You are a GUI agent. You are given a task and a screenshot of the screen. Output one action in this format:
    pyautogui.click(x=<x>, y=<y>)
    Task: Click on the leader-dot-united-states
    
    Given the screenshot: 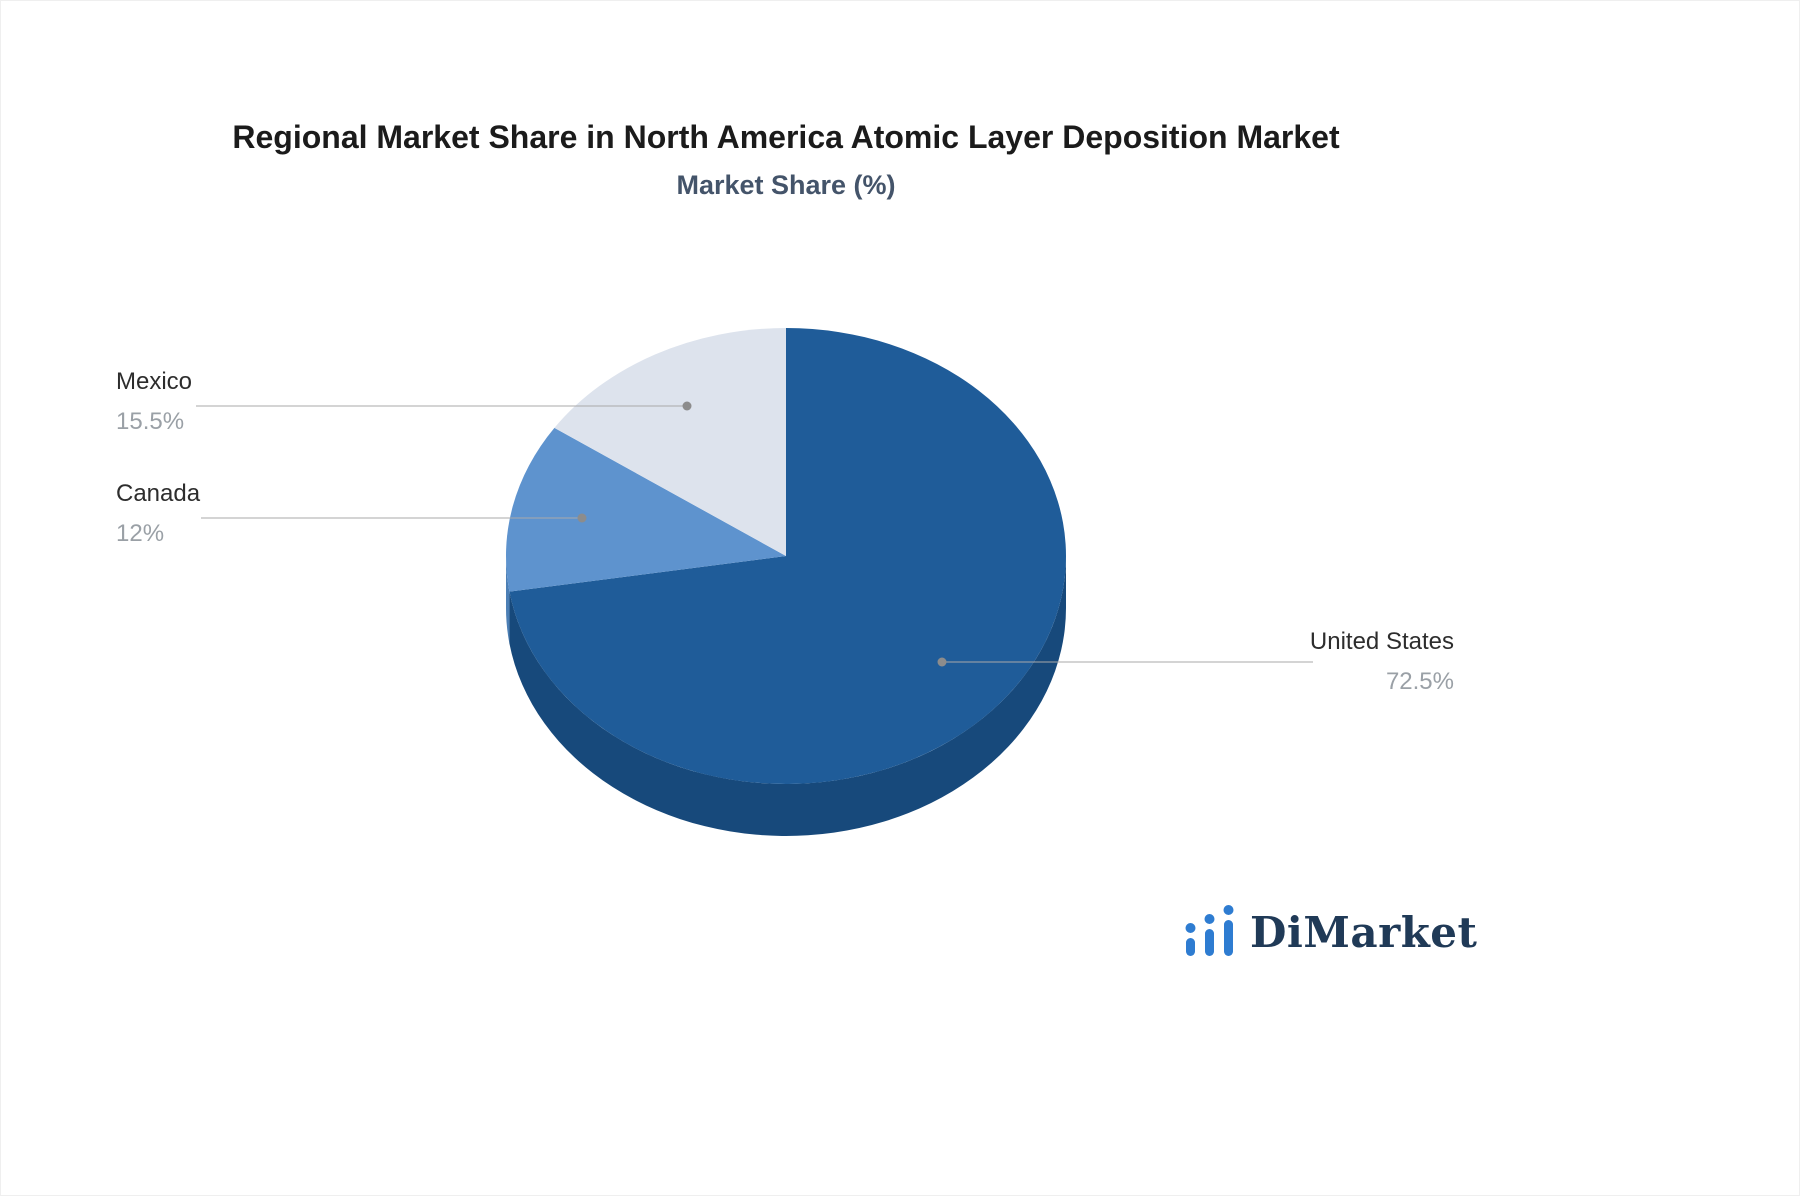 What is the action you would take?
    pyautogui.click(x=942, y=662)
    